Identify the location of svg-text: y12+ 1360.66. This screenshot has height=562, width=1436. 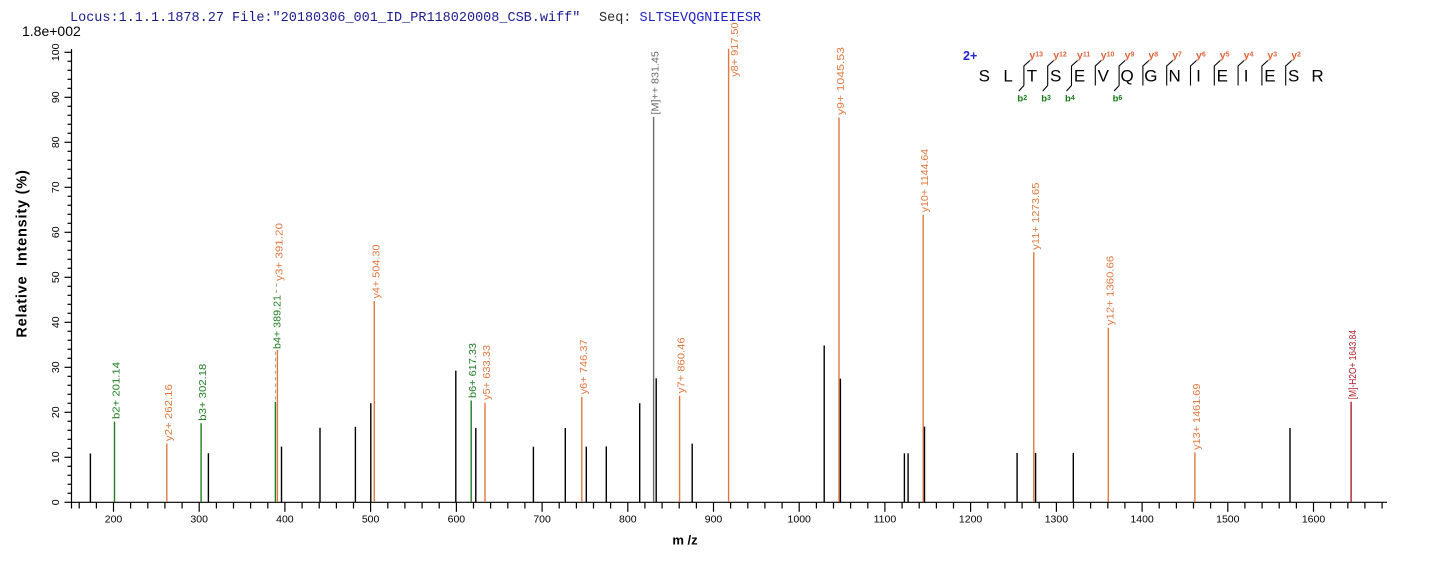
(1110, 291).